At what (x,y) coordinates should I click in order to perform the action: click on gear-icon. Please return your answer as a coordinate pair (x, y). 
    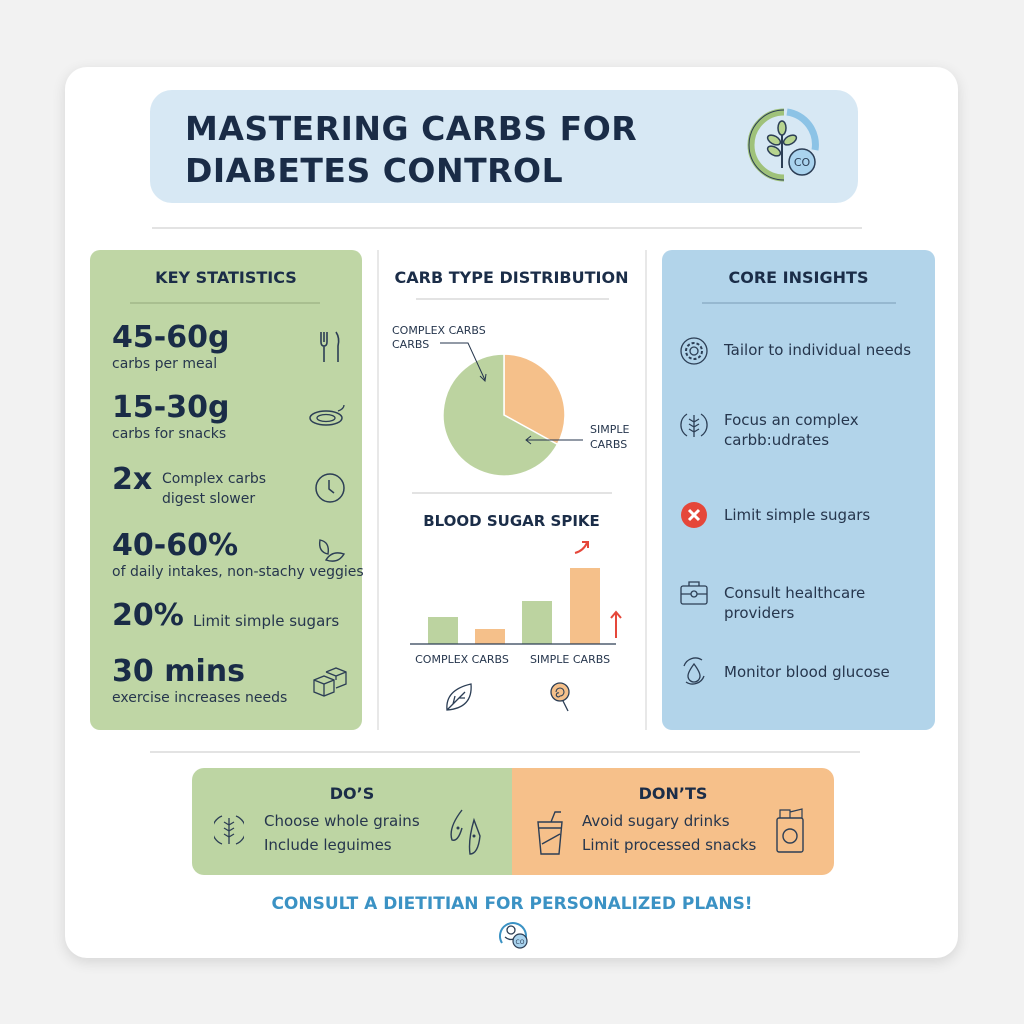
    Looking at the image, I should click on (694, 351).